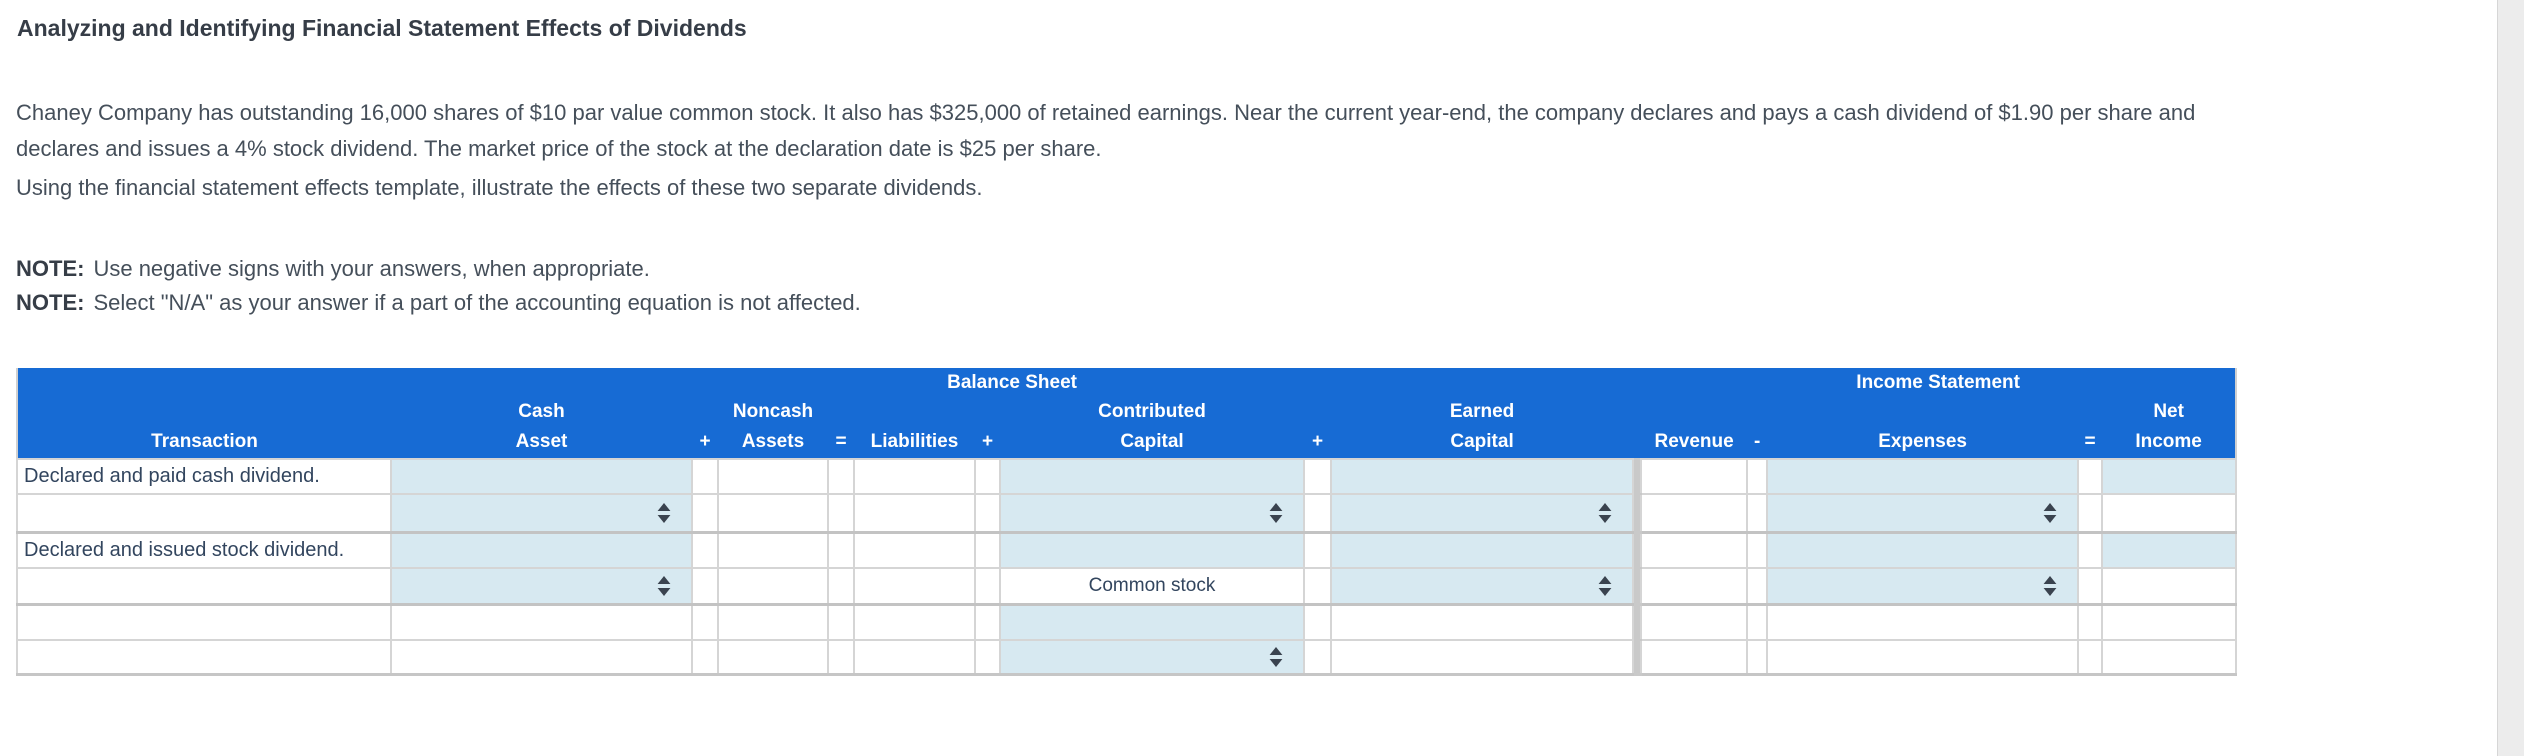 The height and width of the screenshot is (756, 2524). I want to click on contributed-capital-value: Common stock, so click(1152, 586).